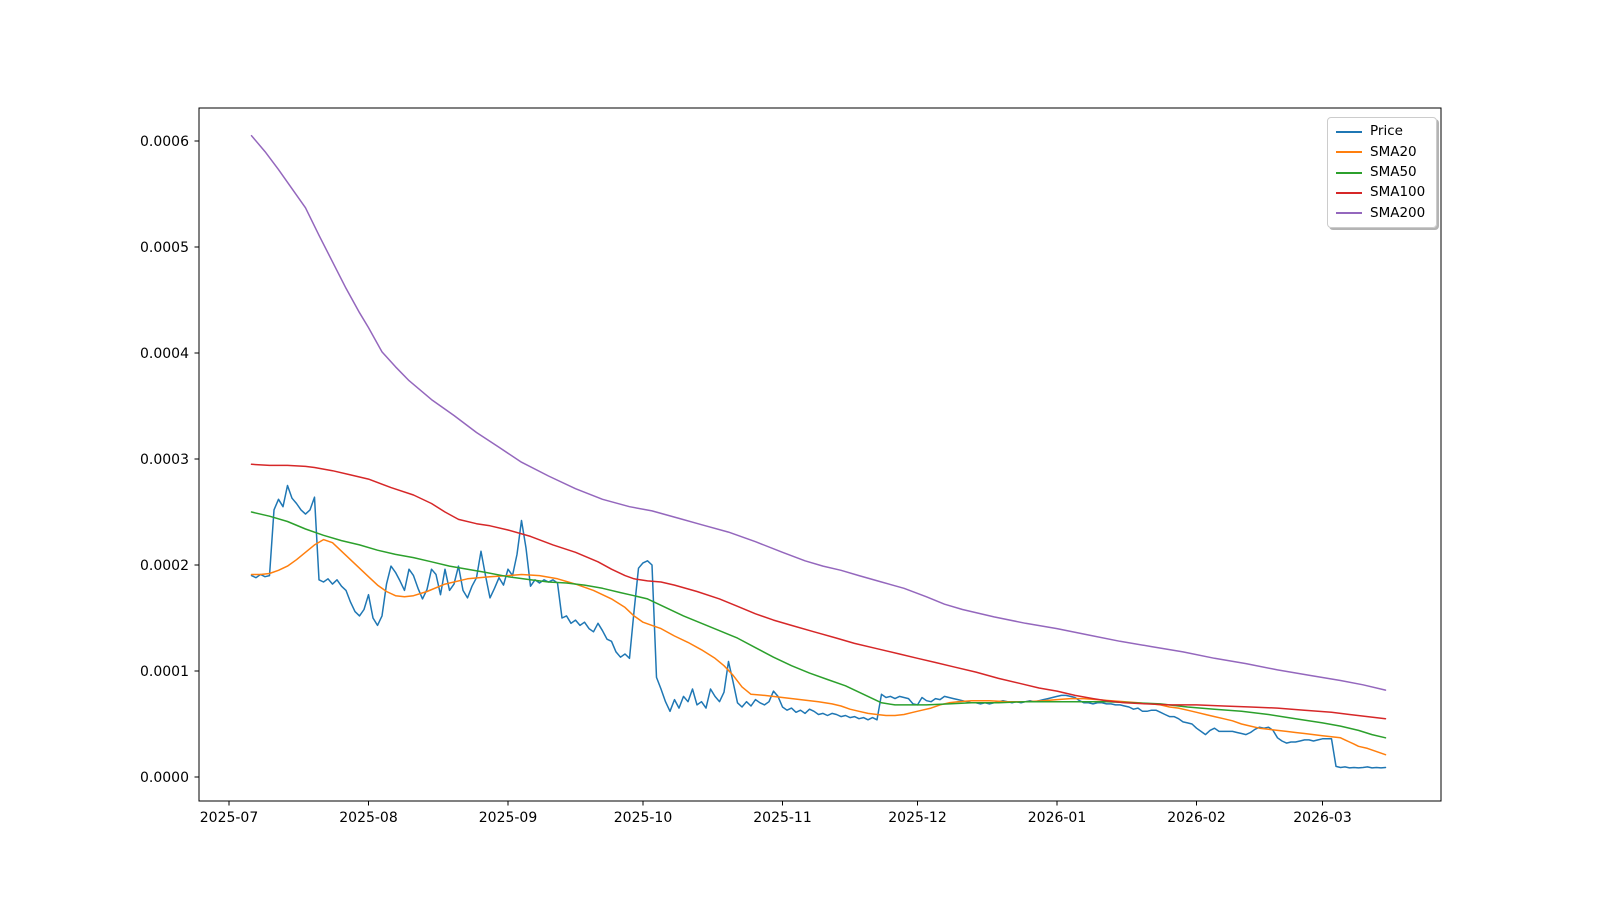  Describe the element at coordinates (1393, 151) in the screenshot. I see `legend-label-sma20: SMA20` at that location.